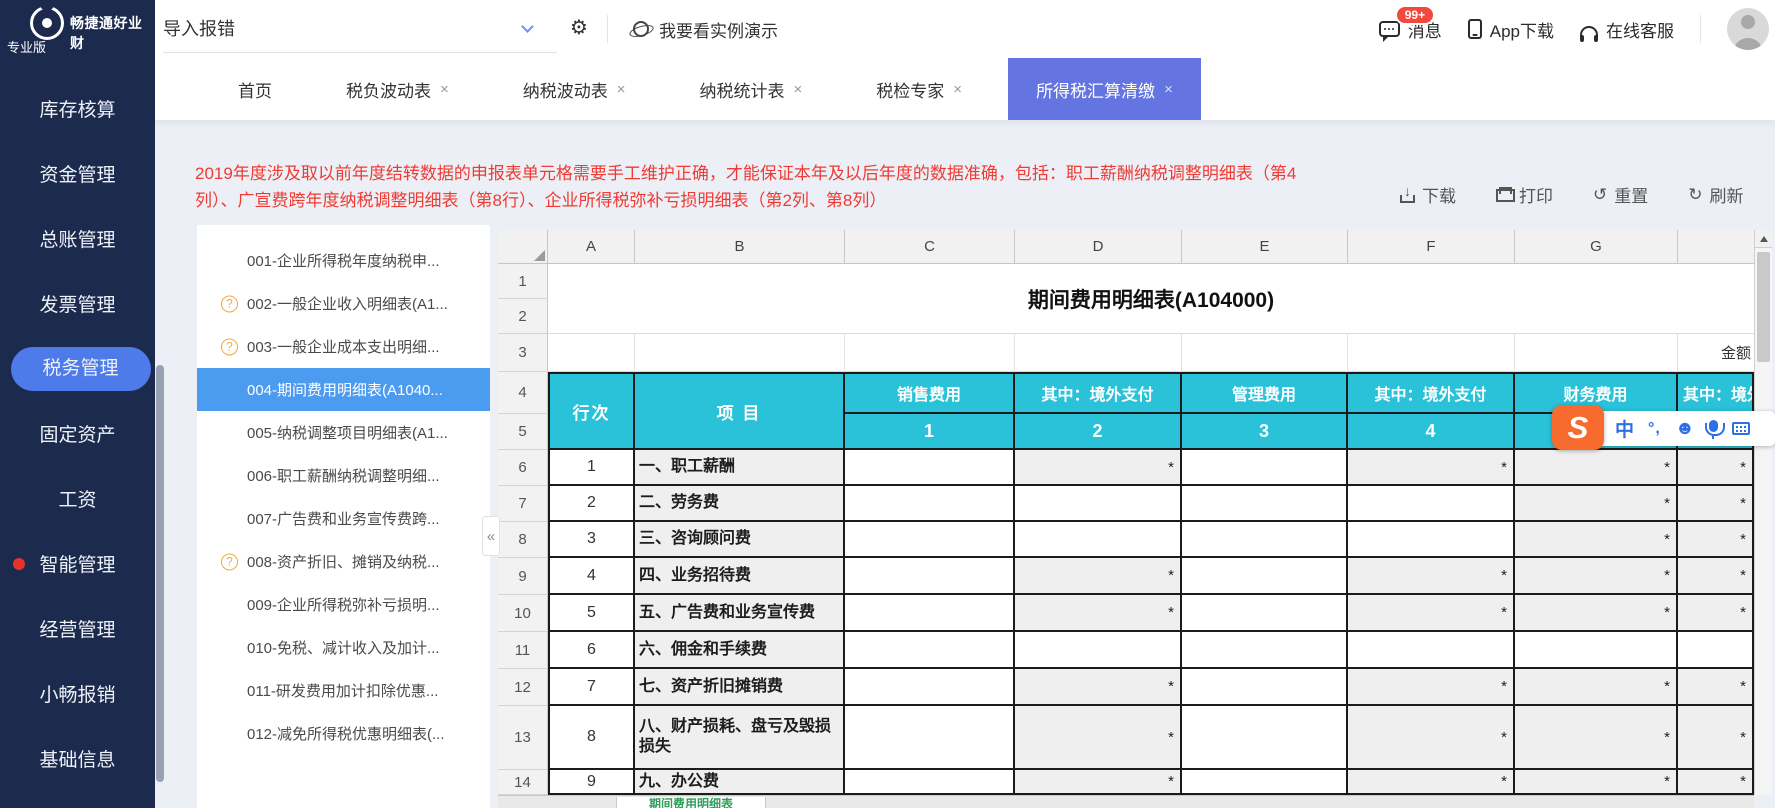 The width and height of the screenshot is (1775, 808). Describe the element at coordinates (1098, 247) in the screenshot. I see `column-header: D` at that location.